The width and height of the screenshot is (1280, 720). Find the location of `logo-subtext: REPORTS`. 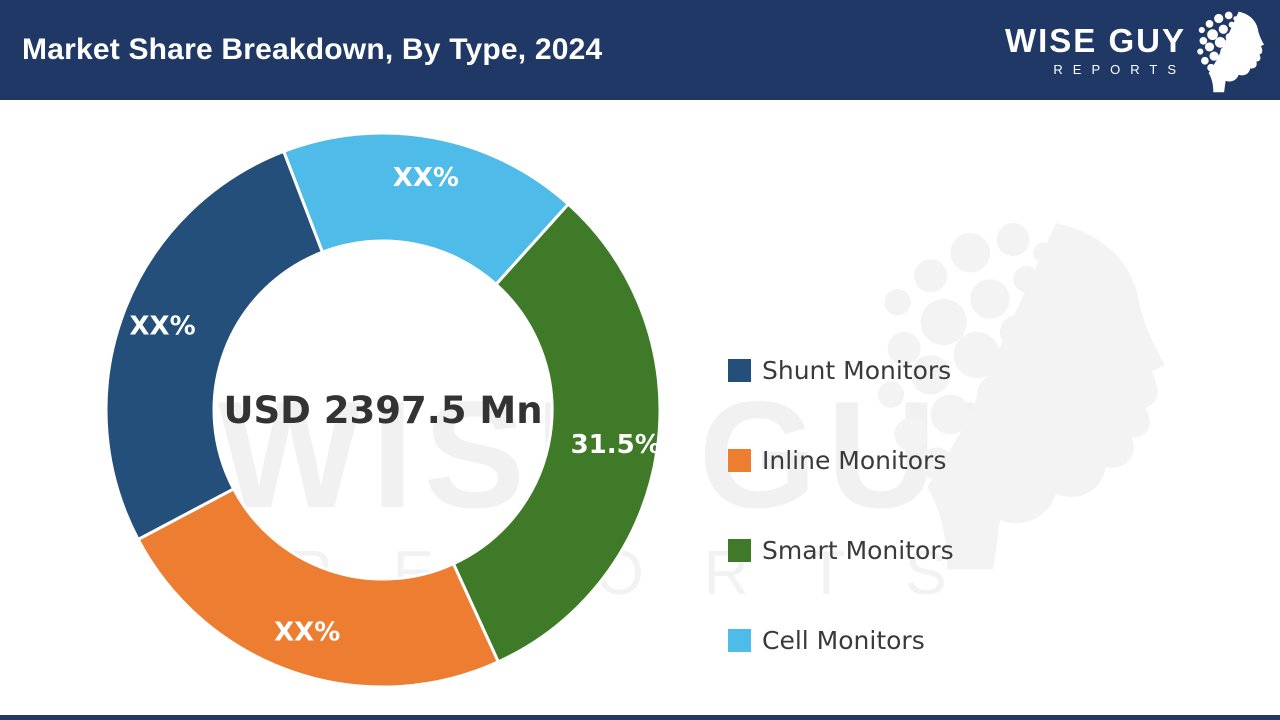

logo-subtext: REPORTS is located at coordinates (1119, 69).